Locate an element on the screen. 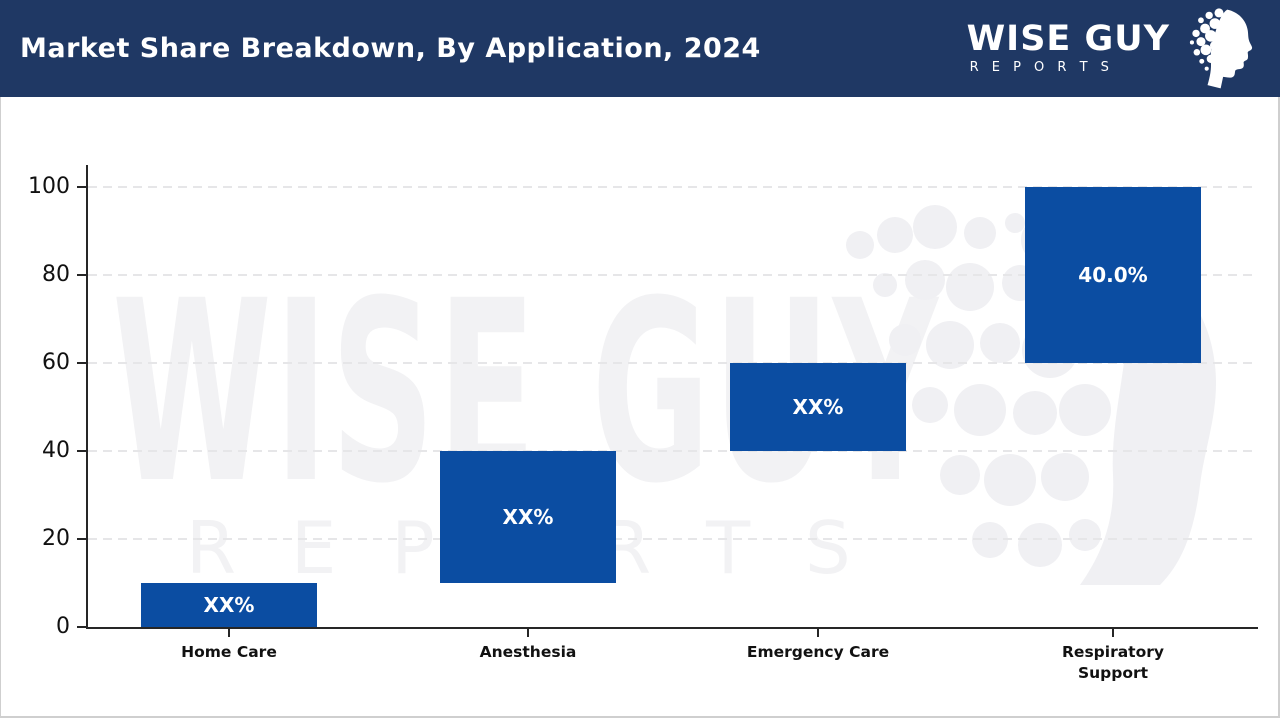 This screenshot has width=1280, height=720. x-category-label: Home Care is located at coordinates (229, 652).